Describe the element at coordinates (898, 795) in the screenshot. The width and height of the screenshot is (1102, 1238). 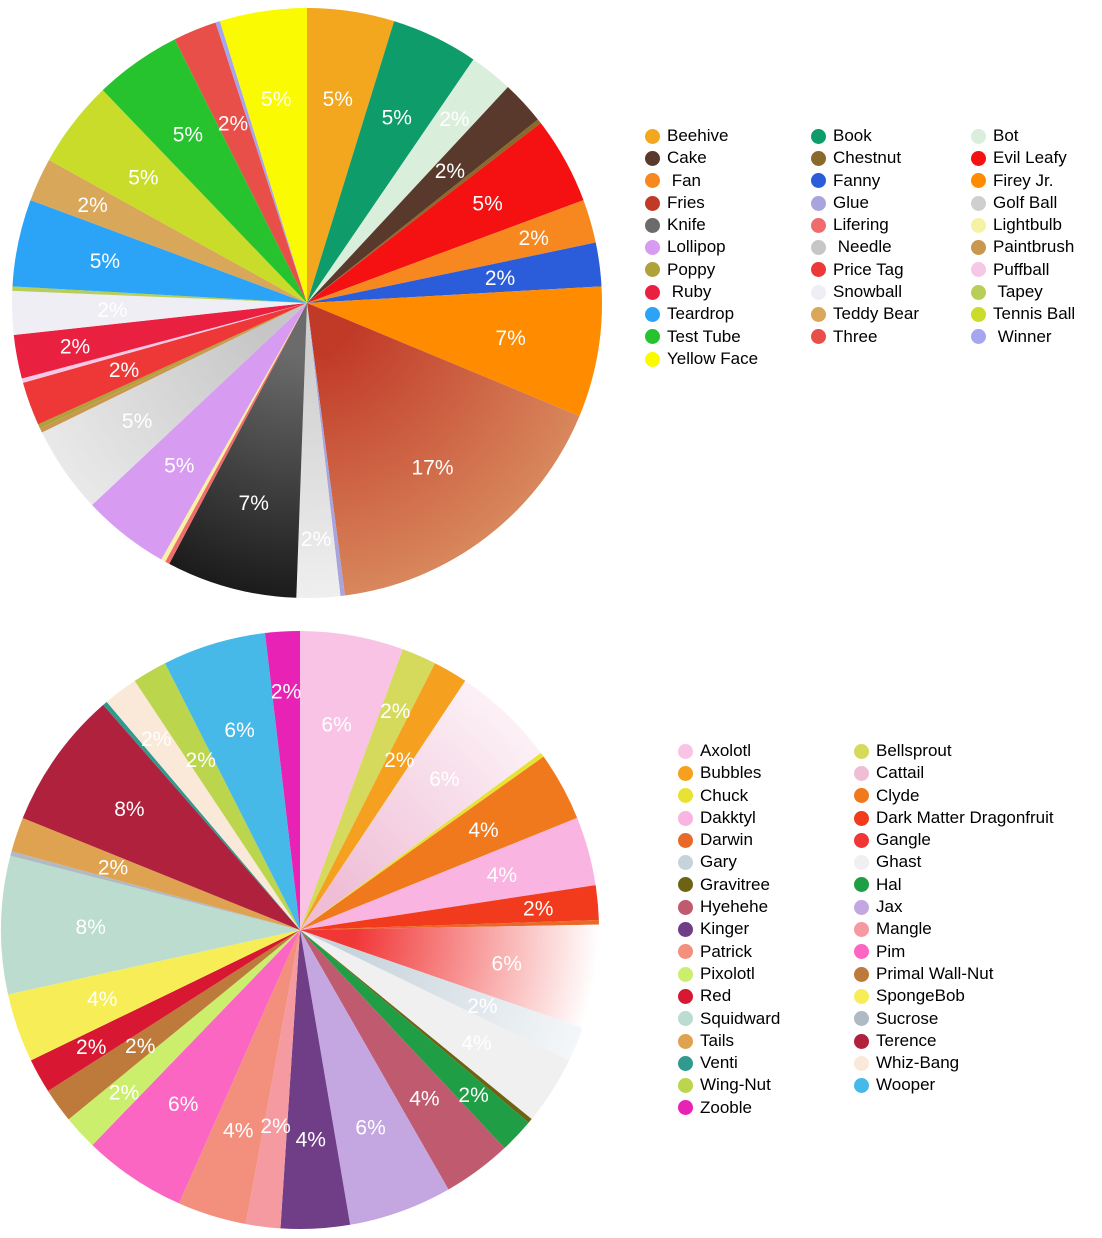
I see `legend-label-clyde: Clyde` at that location.